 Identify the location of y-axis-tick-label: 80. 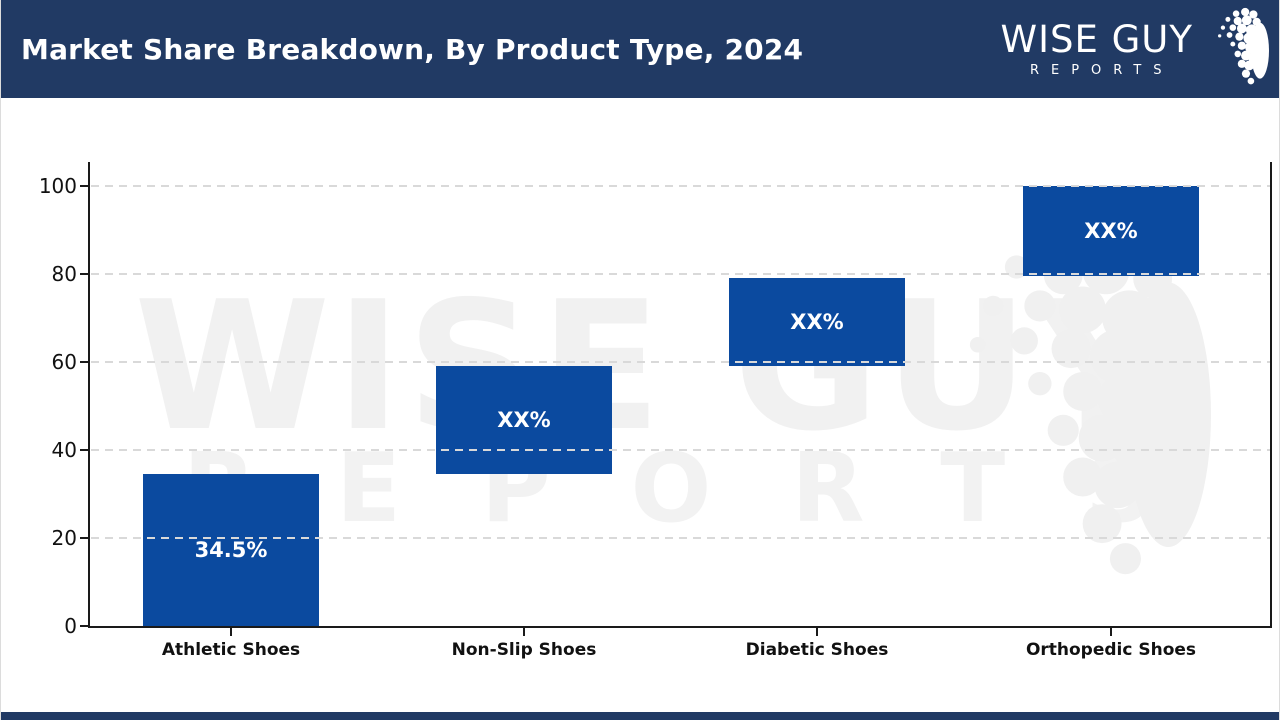
(64, 274).